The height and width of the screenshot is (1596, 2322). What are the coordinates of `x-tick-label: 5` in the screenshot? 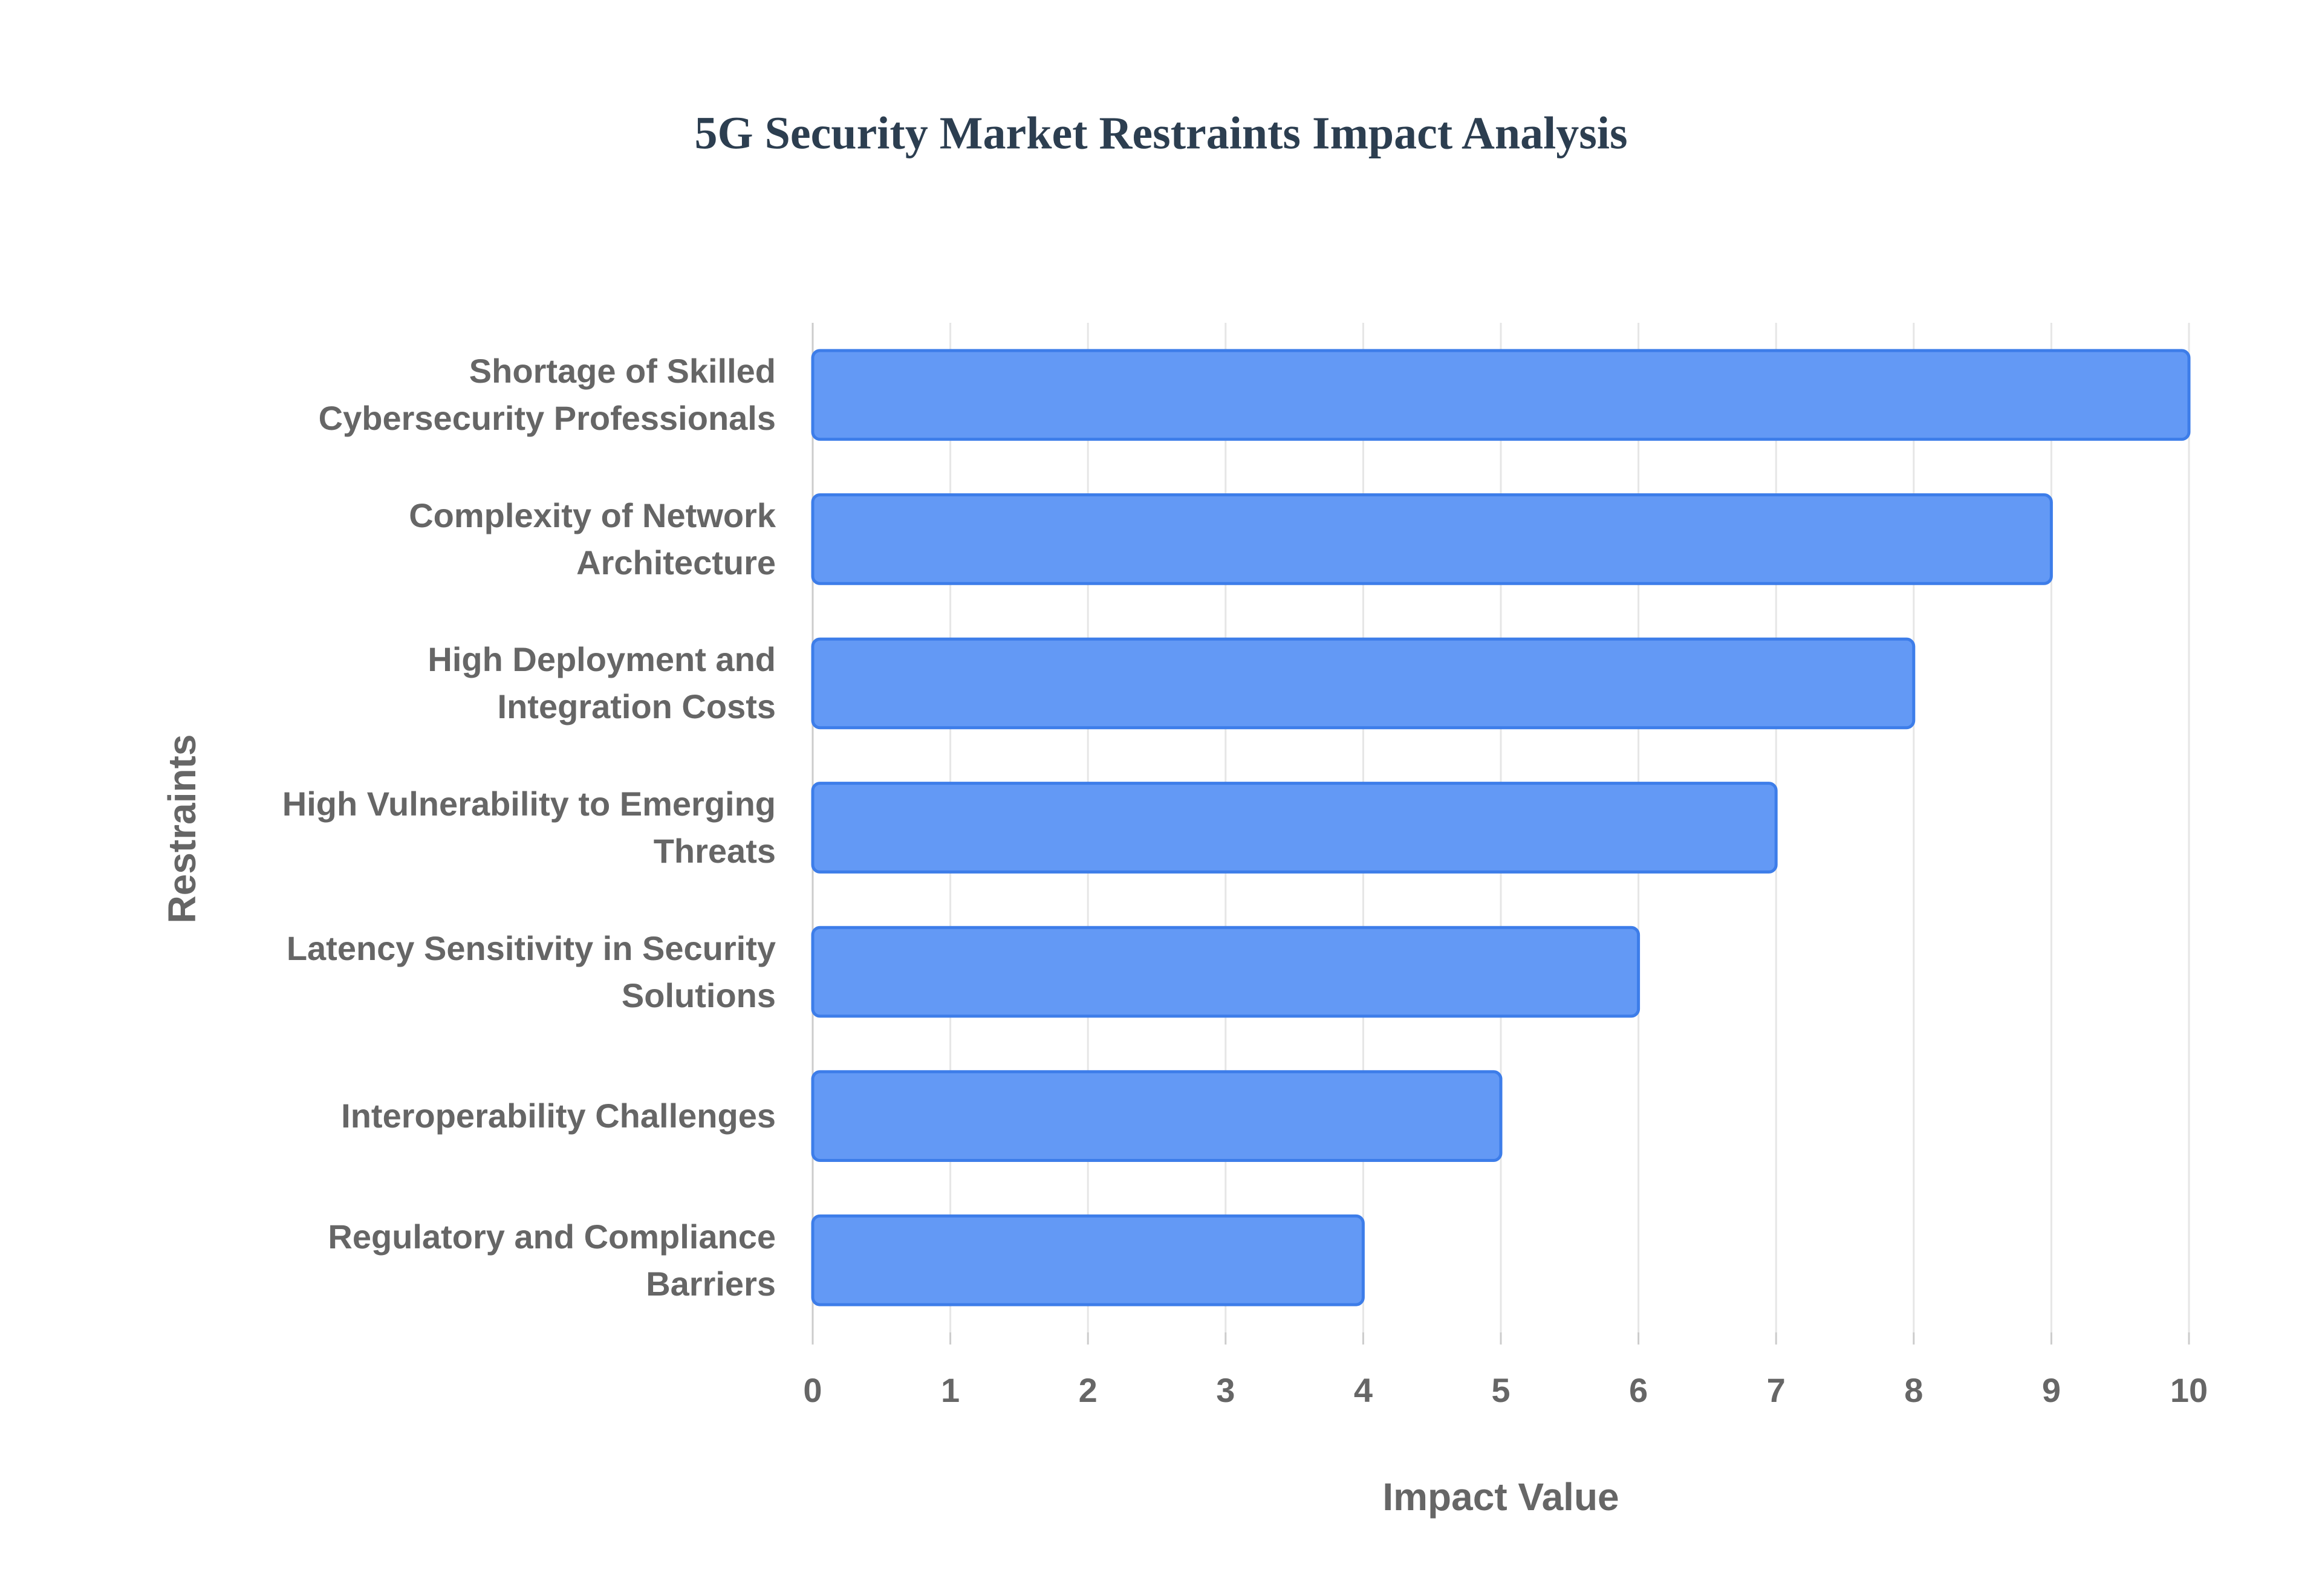 It's located at (1500, 1390).